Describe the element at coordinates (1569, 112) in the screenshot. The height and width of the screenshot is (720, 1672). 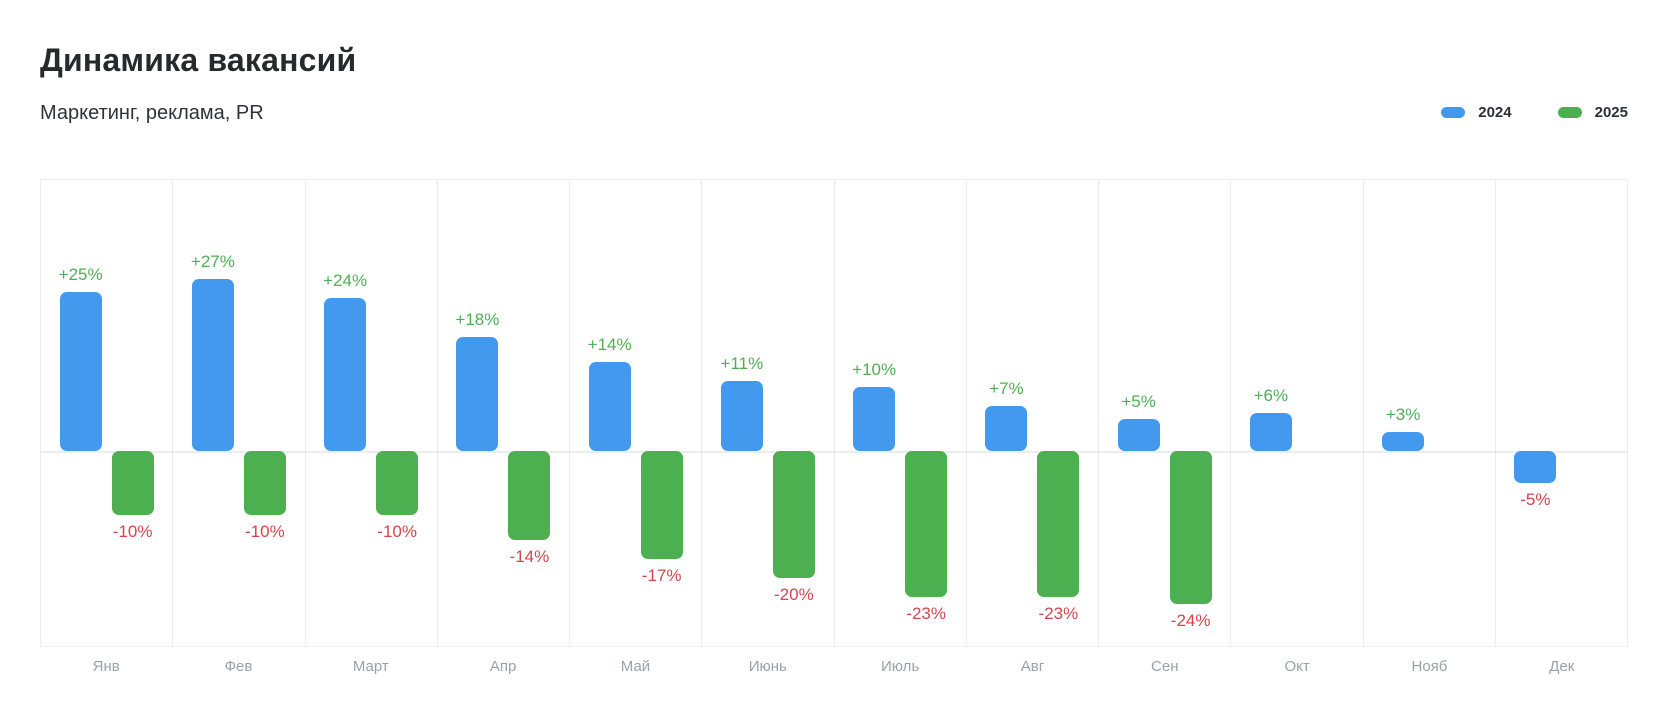
I see `legend-swatch-2025-icon` at that location.